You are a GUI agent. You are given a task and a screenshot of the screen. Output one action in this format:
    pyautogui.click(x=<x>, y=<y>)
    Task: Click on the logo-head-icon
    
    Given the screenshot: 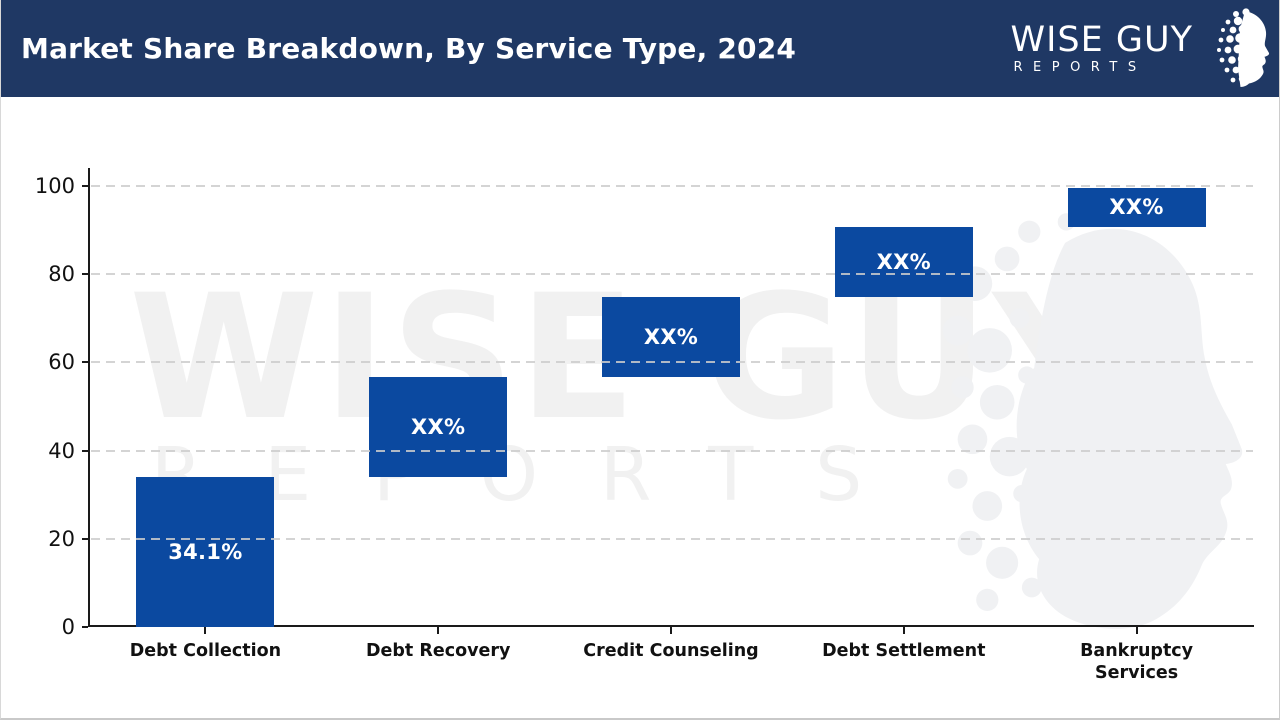 What is the action you would take?
    pyautogui.click(x=1243, y=47)
    